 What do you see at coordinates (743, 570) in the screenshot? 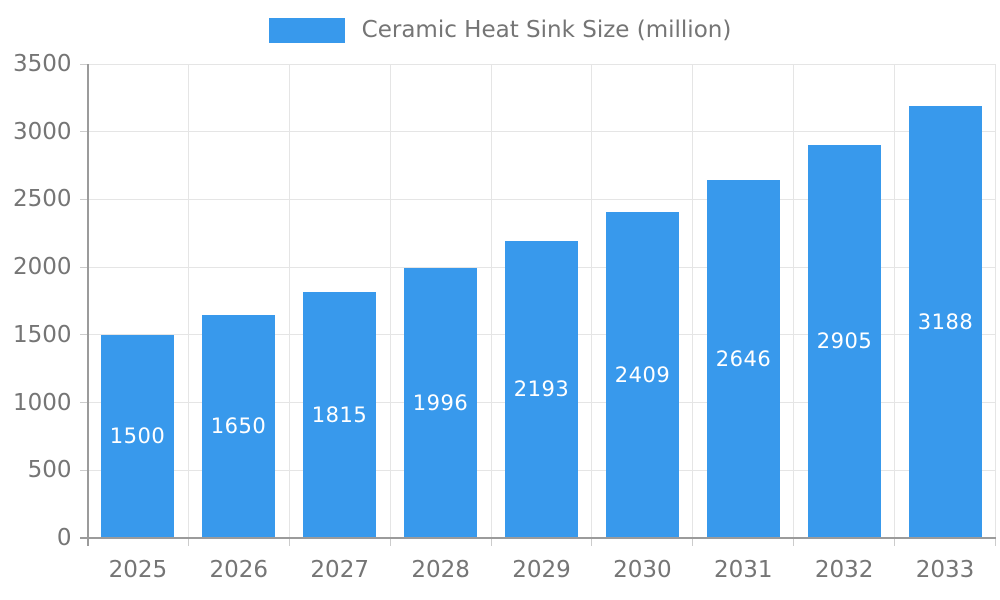
I see `x-axis-tick-label: 2031` at bounding box center [743, 570].